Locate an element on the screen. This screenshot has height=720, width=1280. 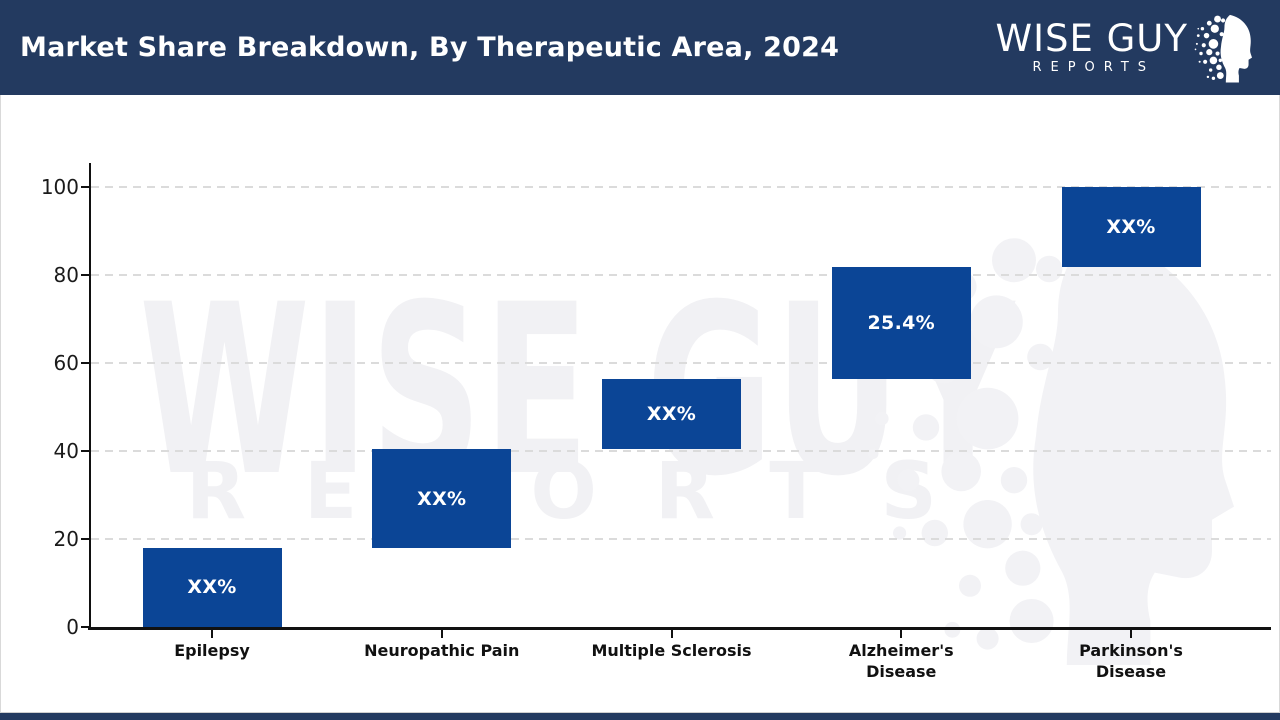
x-tick-label: Parkinson's Disease is located at coordinates (1131, 661).